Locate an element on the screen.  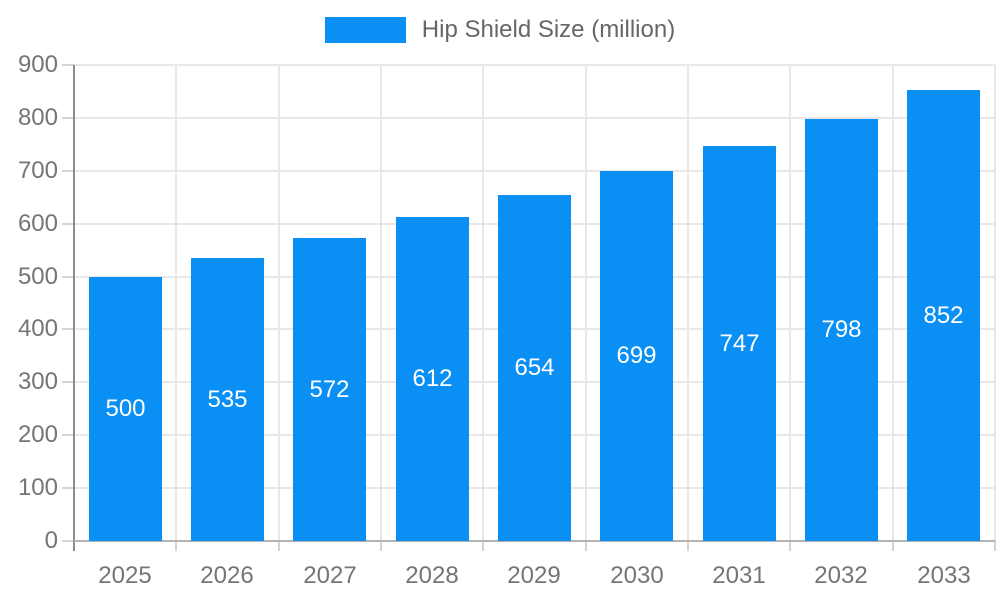
bar: 654 is located at coordinates (534, 368).